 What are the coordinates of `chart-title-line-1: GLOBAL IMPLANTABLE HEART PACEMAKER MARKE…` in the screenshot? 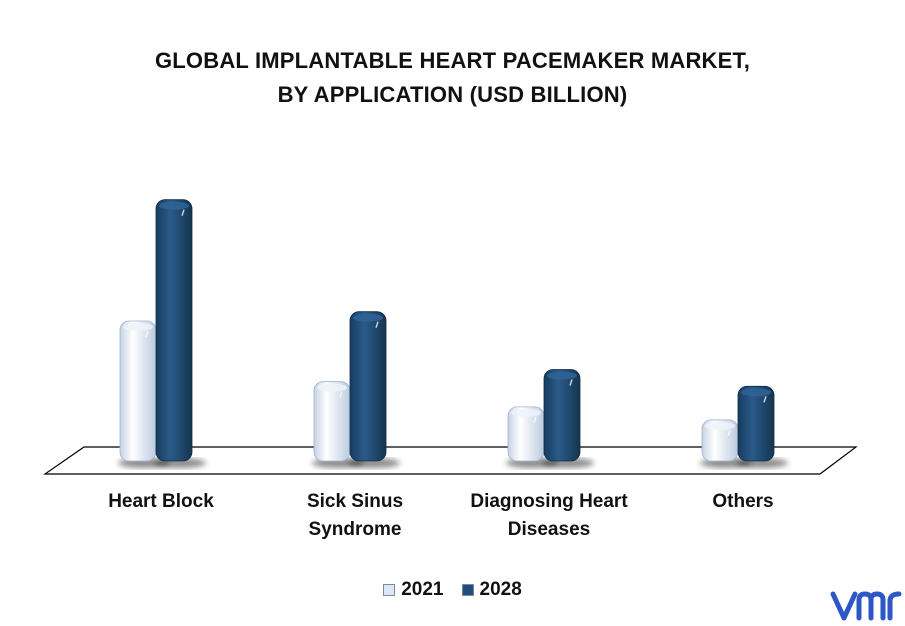 It's located at (452, 60).